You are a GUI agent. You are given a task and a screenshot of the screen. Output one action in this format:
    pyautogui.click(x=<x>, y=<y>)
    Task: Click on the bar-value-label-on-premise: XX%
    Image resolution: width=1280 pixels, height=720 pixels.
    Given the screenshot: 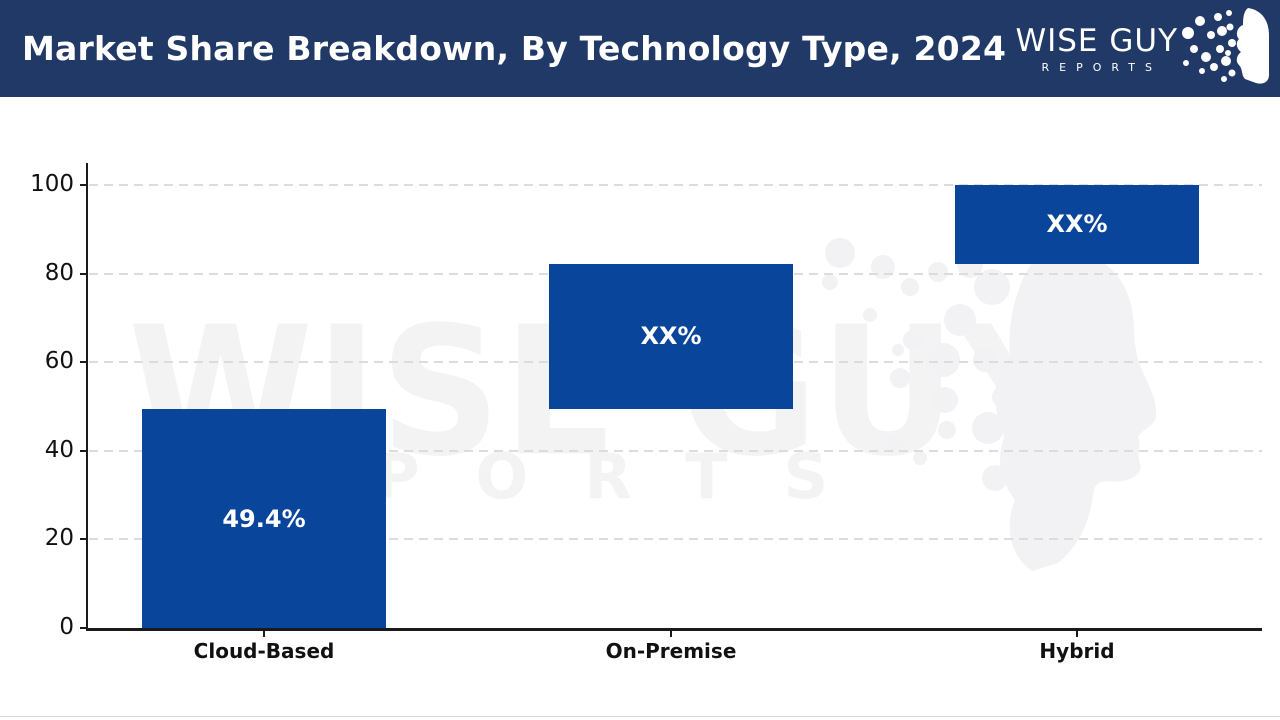 What is the action you would take?
    pyautogui.click(x=671, y=336)
    